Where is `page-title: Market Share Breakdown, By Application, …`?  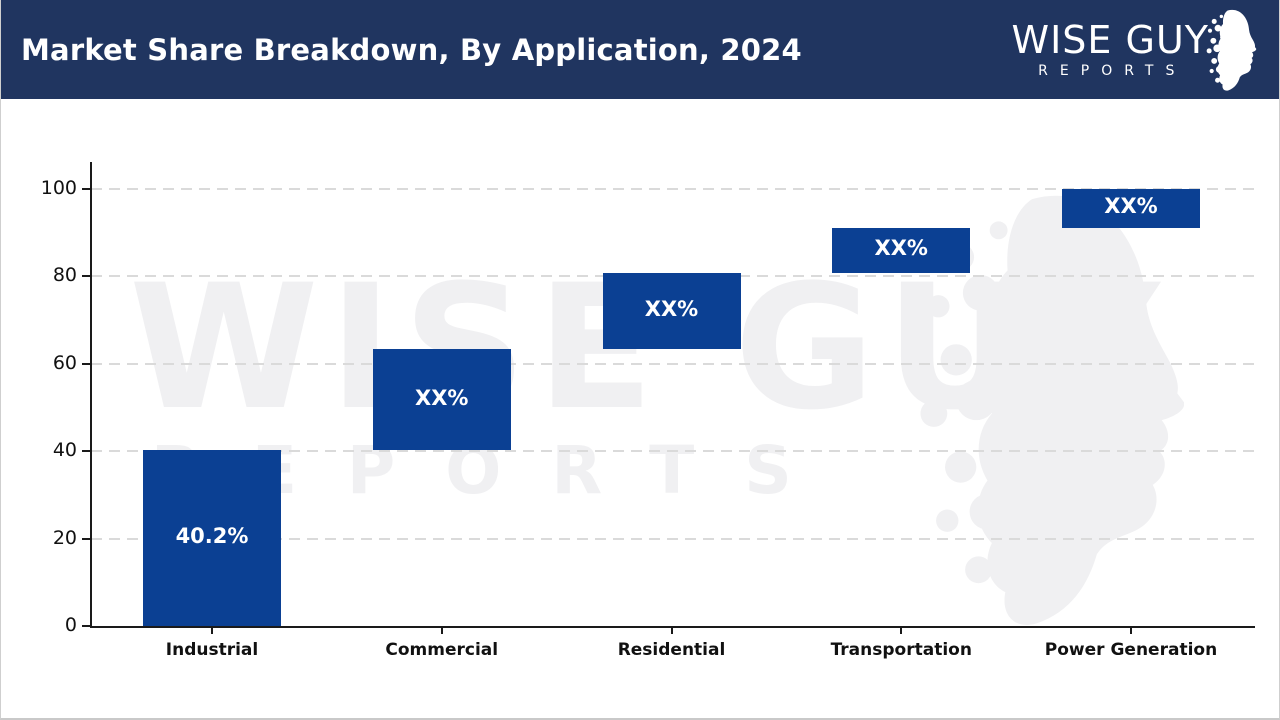 page-title: Market Share Breakdown, By Application, … is located at coordinates (411, 49).